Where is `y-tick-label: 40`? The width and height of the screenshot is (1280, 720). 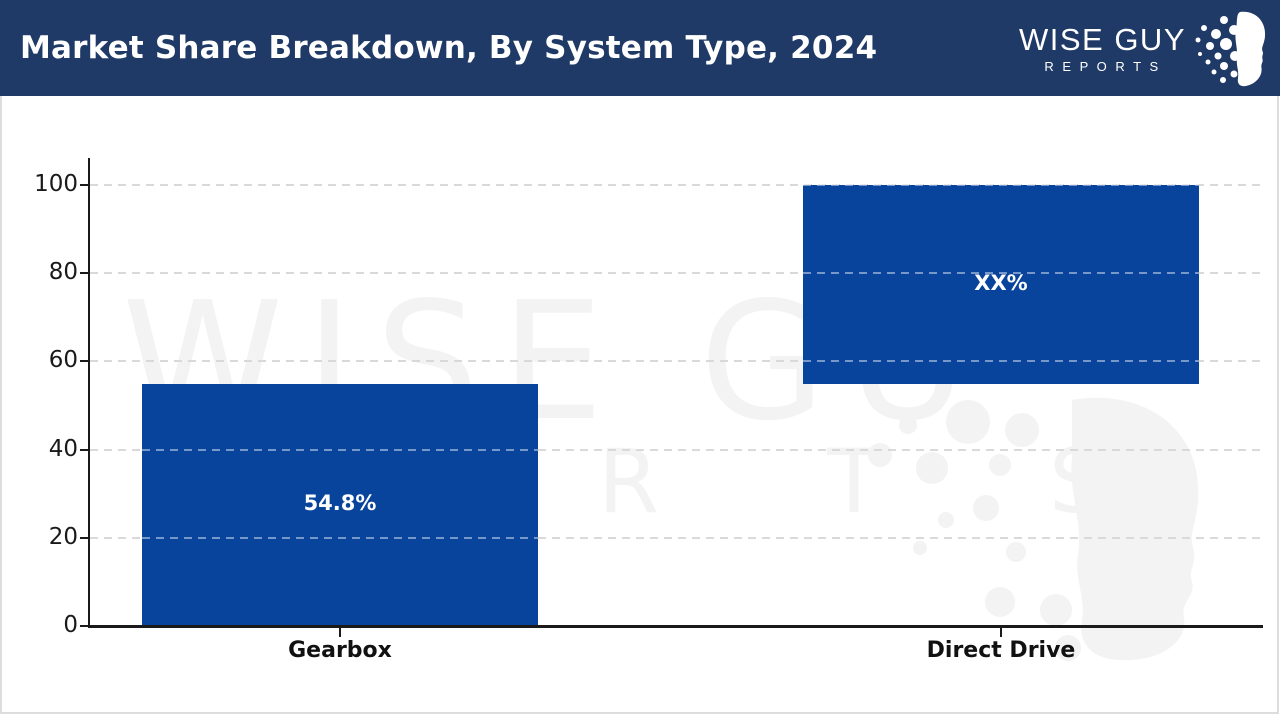 y-tick-label: 40 is located at coordinates (63, 448).